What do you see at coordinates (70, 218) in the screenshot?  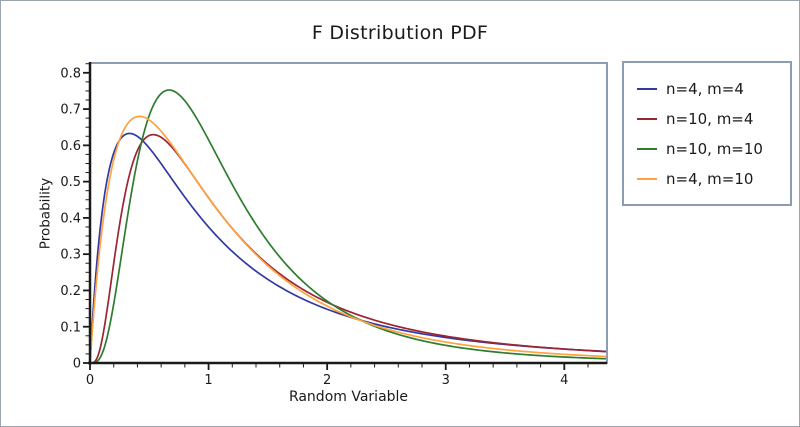 I see `y-tick-label: 0.4` at bounding box center [70, 218].